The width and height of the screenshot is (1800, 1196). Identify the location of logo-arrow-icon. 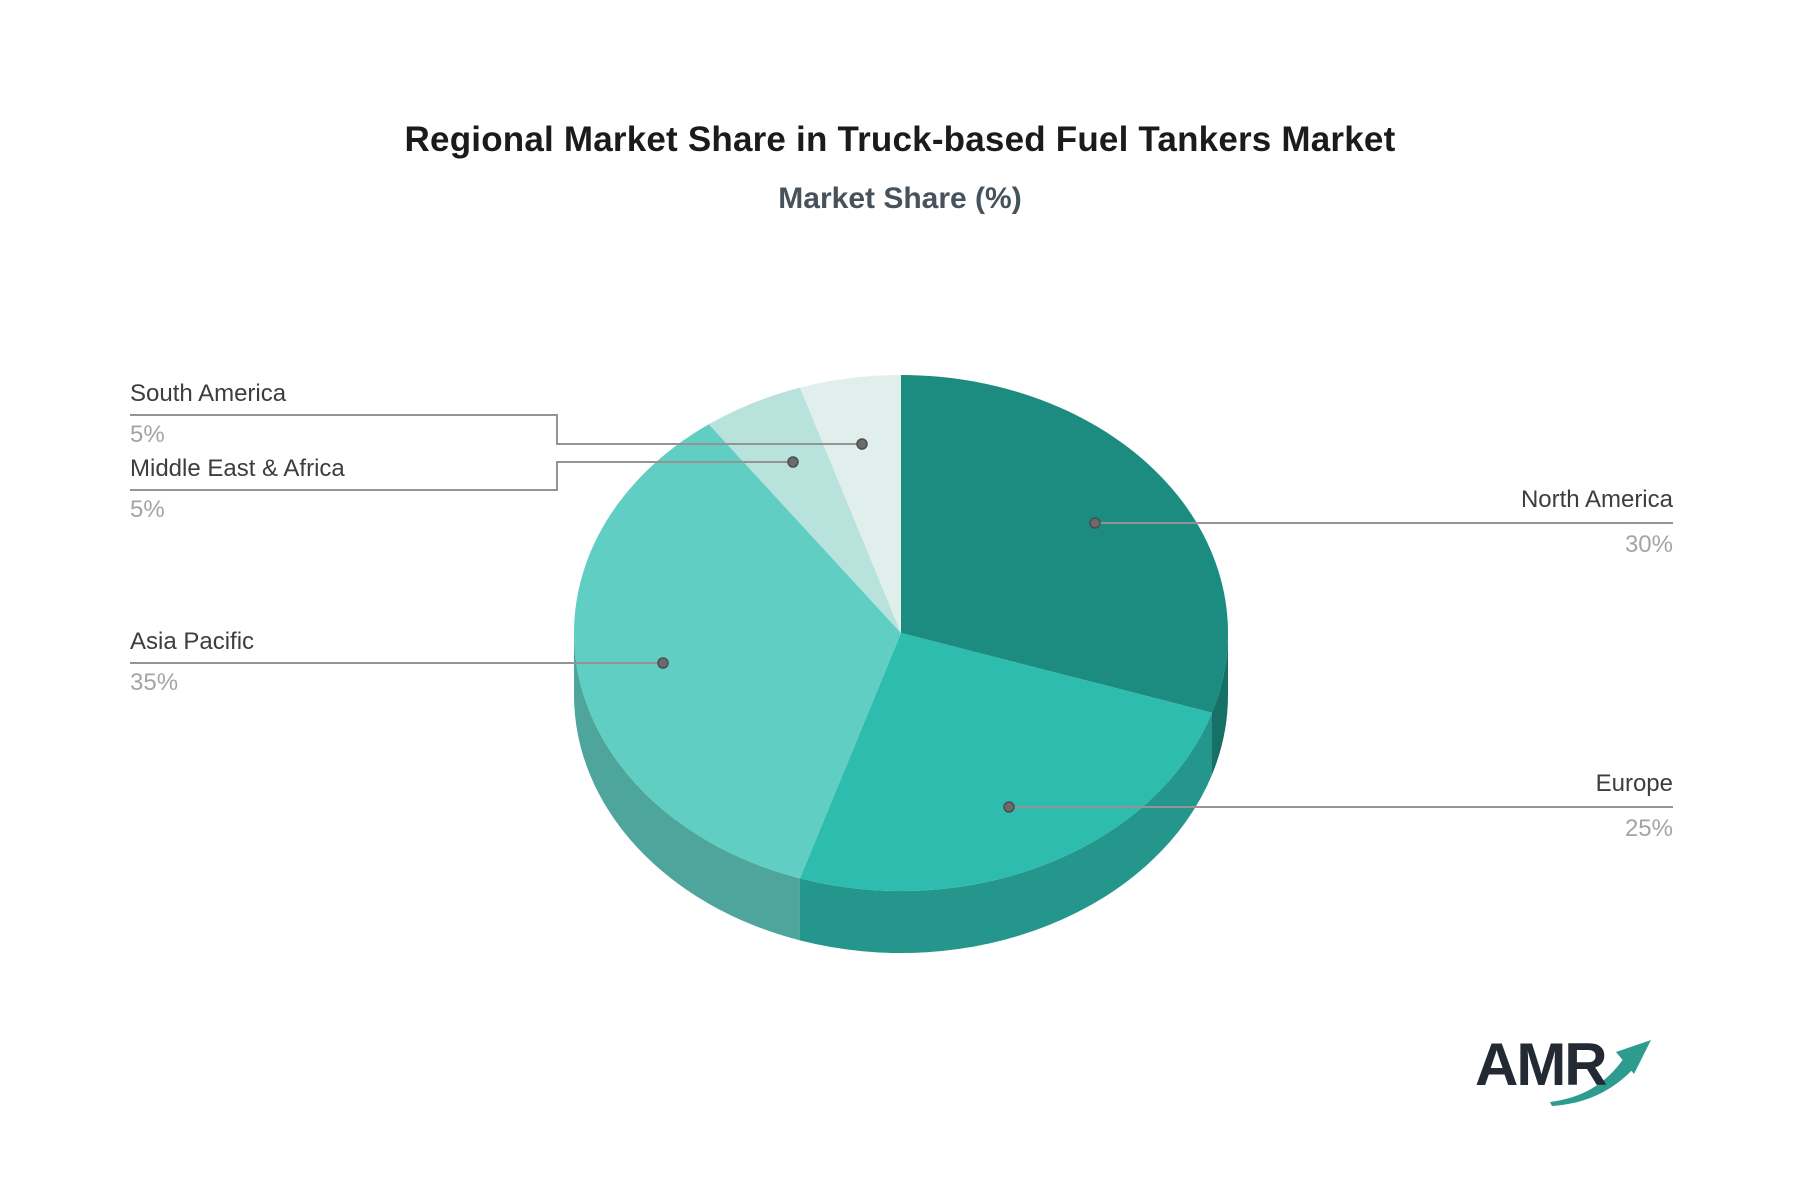
(1600, 1073).